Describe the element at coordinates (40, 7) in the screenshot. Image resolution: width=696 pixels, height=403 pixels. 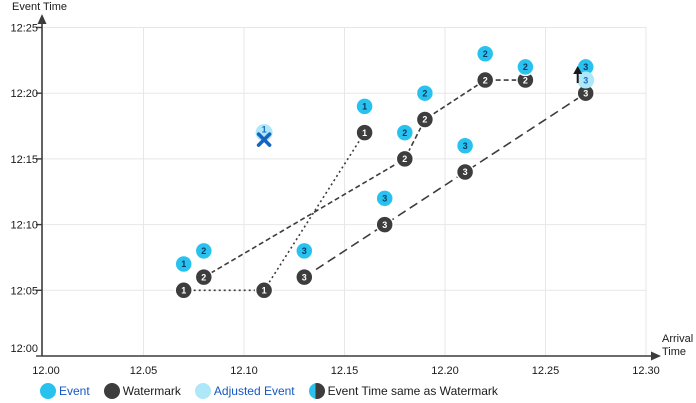
I see `y-axis-title: Event Time` at that location.